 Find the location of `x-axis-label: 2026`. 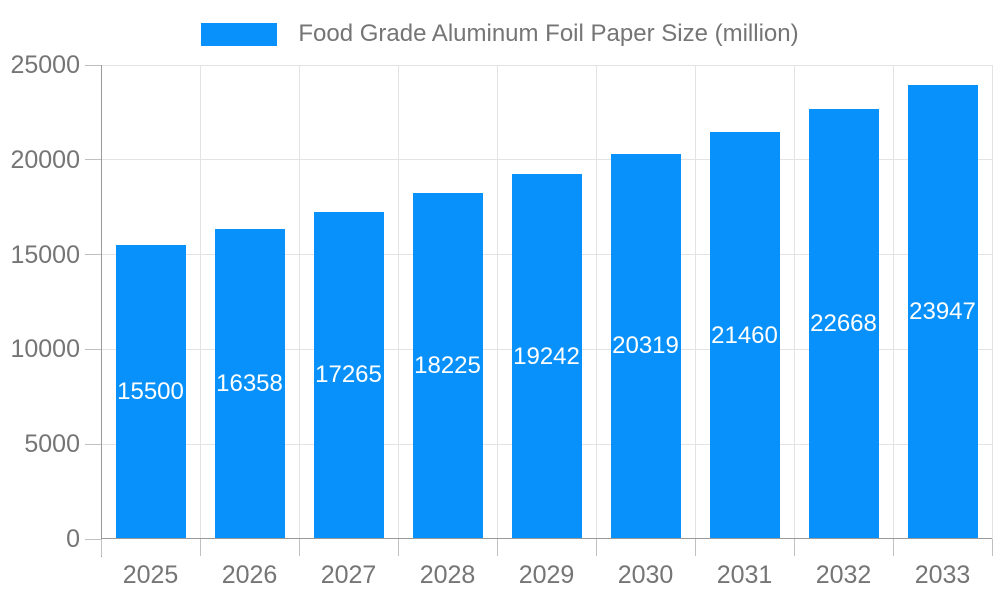

x-axis-label: 2026 is located at coordinates (249, 575).